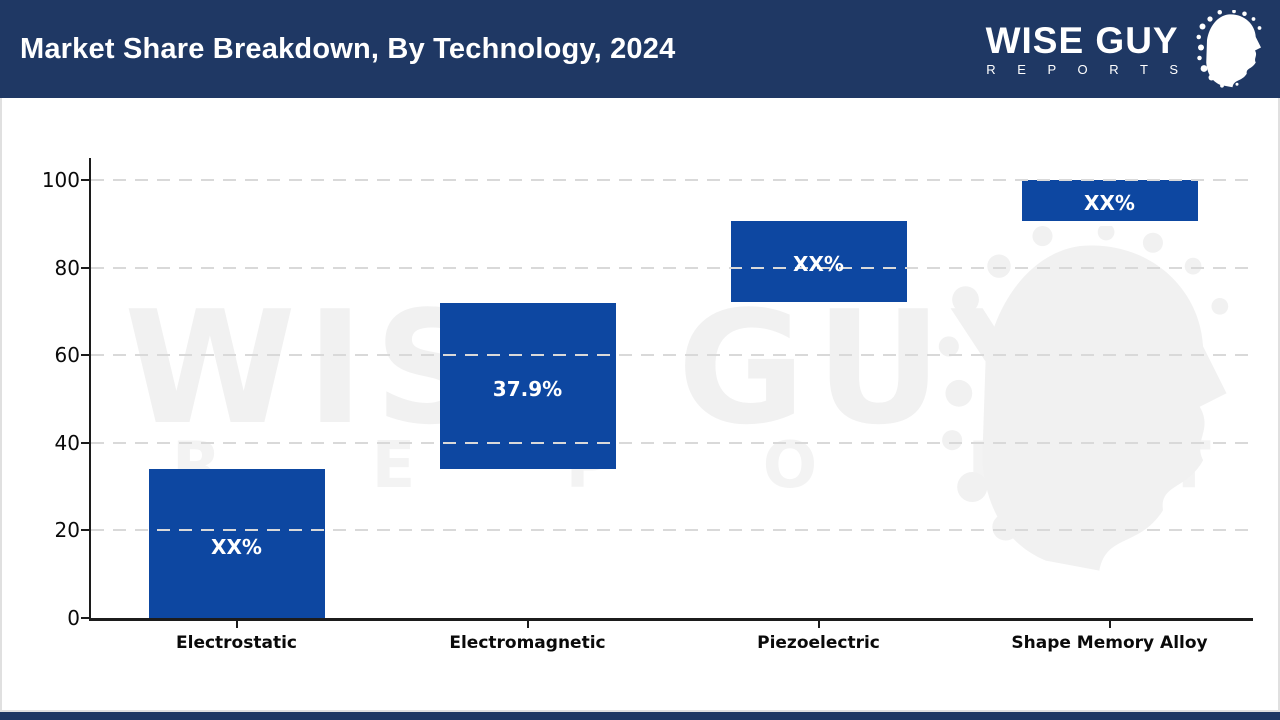 This screenshot has height=720, width=1280. Describe the element at coordinates (67, 355) in the screenshot. I see `y-tick-label: 60` at that location.